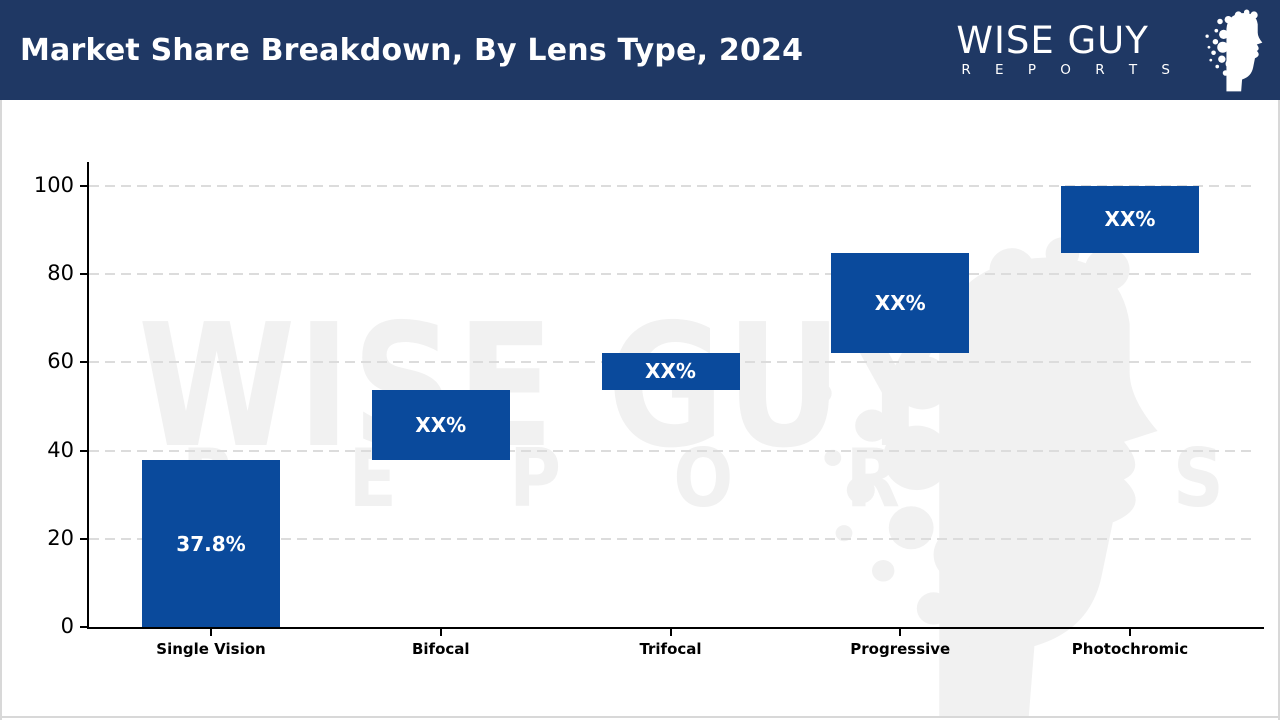  I want to click on y-tick-label-40: 40, so click(60, 449).